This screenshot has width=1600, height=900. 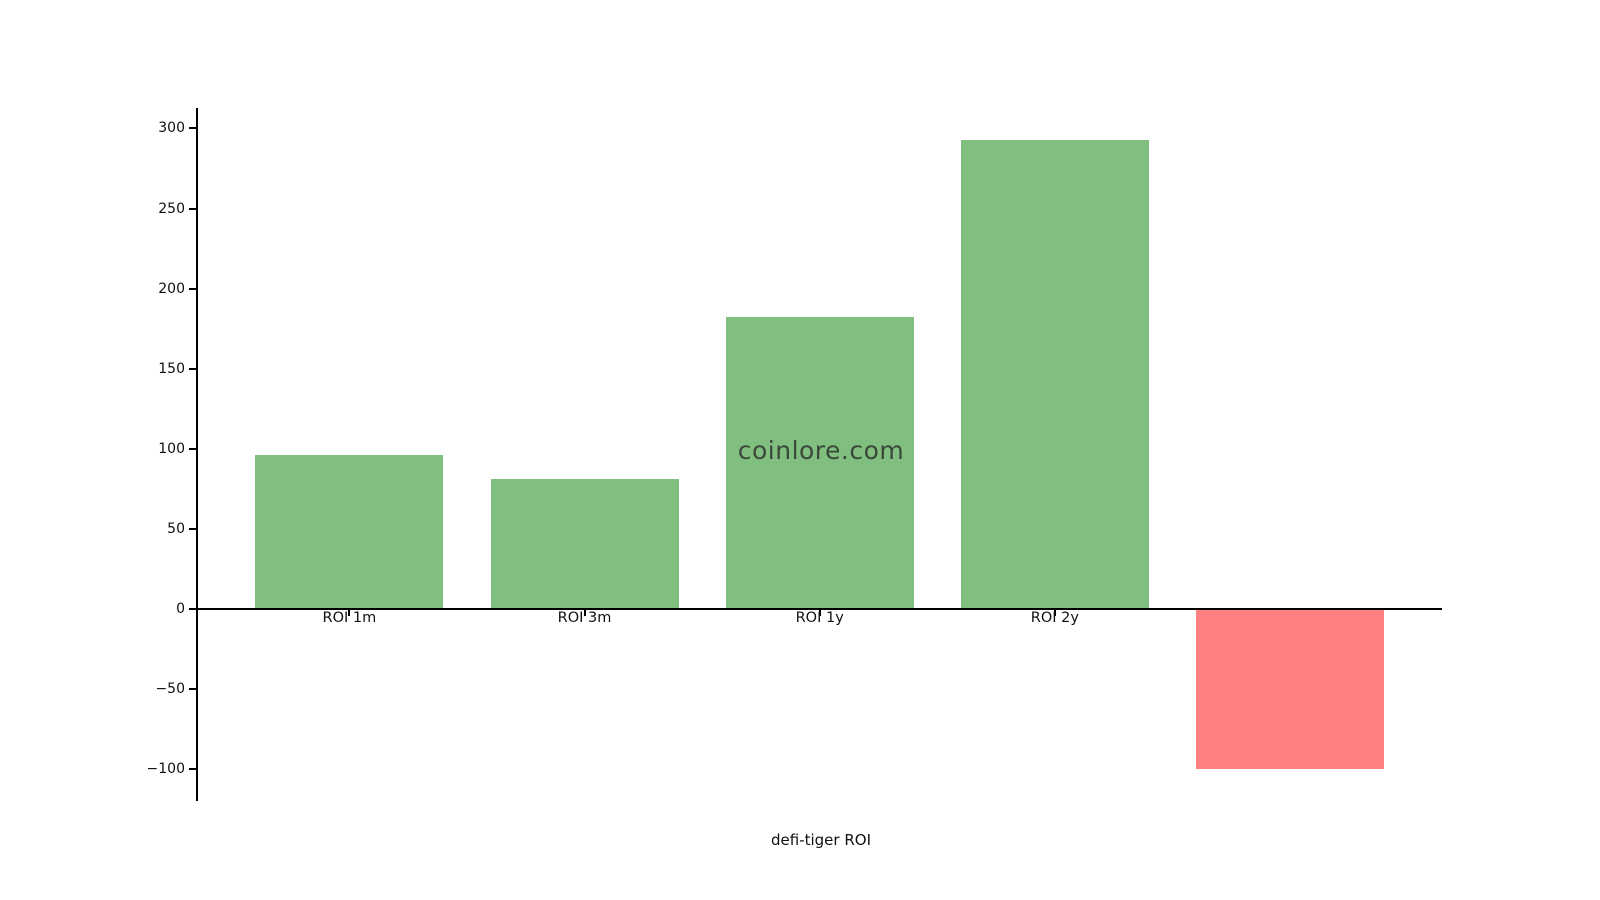 I want to click on y-tick-label: 250, so click(x=171, y=208).